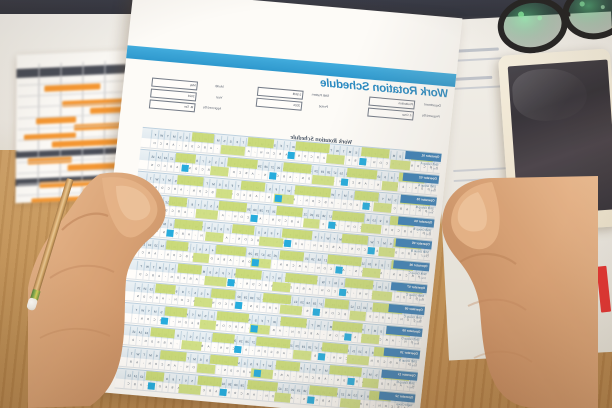 The image size is (612, 408). What do you see at coordinates (297, 94) in the screenshot?
I see `form-field-value: 3 Shift` at bounding box center [297, 94].